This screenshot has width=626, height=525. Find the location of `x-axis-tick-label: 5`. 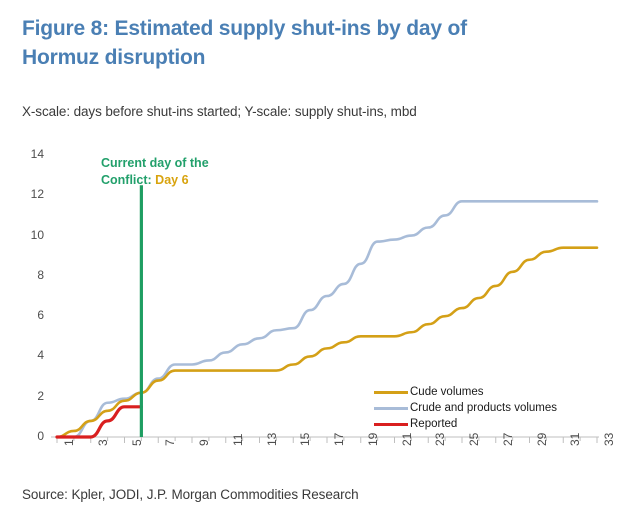

x-axis-tick-label: 5 is located at coordinates (136, 442).